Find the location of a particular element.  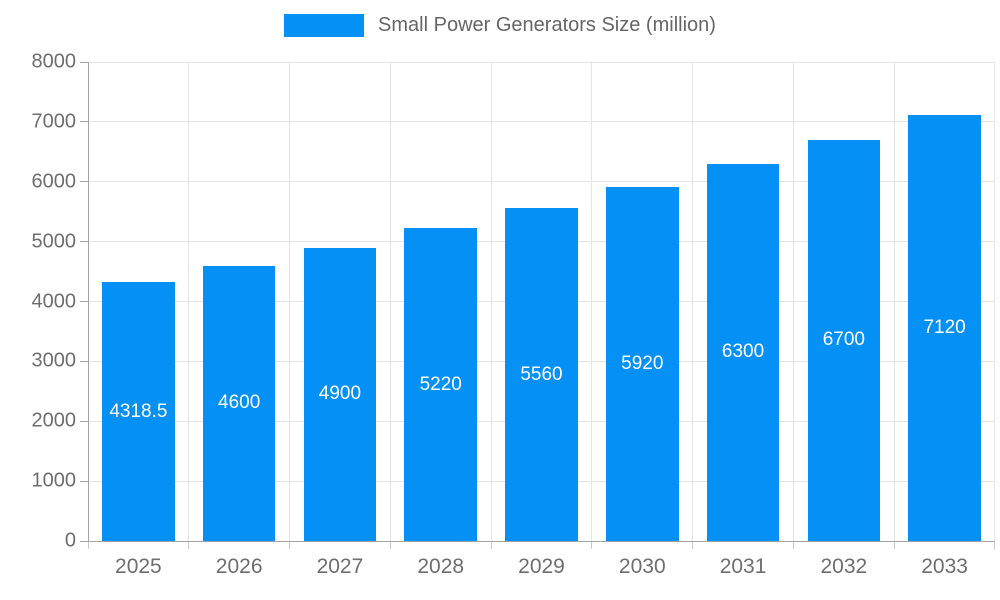

bar-2030 is located at coordinates (642, 363).